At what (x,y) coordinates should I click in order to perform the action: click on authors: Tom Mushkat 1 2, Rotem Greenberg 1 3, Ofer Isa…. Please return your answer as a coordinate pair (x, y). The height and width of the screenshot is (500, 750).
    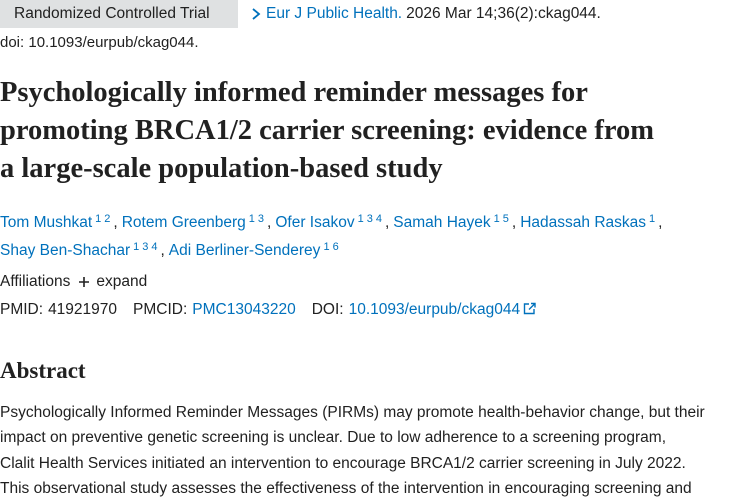
    Looking at the image, I should click on (331, 235).